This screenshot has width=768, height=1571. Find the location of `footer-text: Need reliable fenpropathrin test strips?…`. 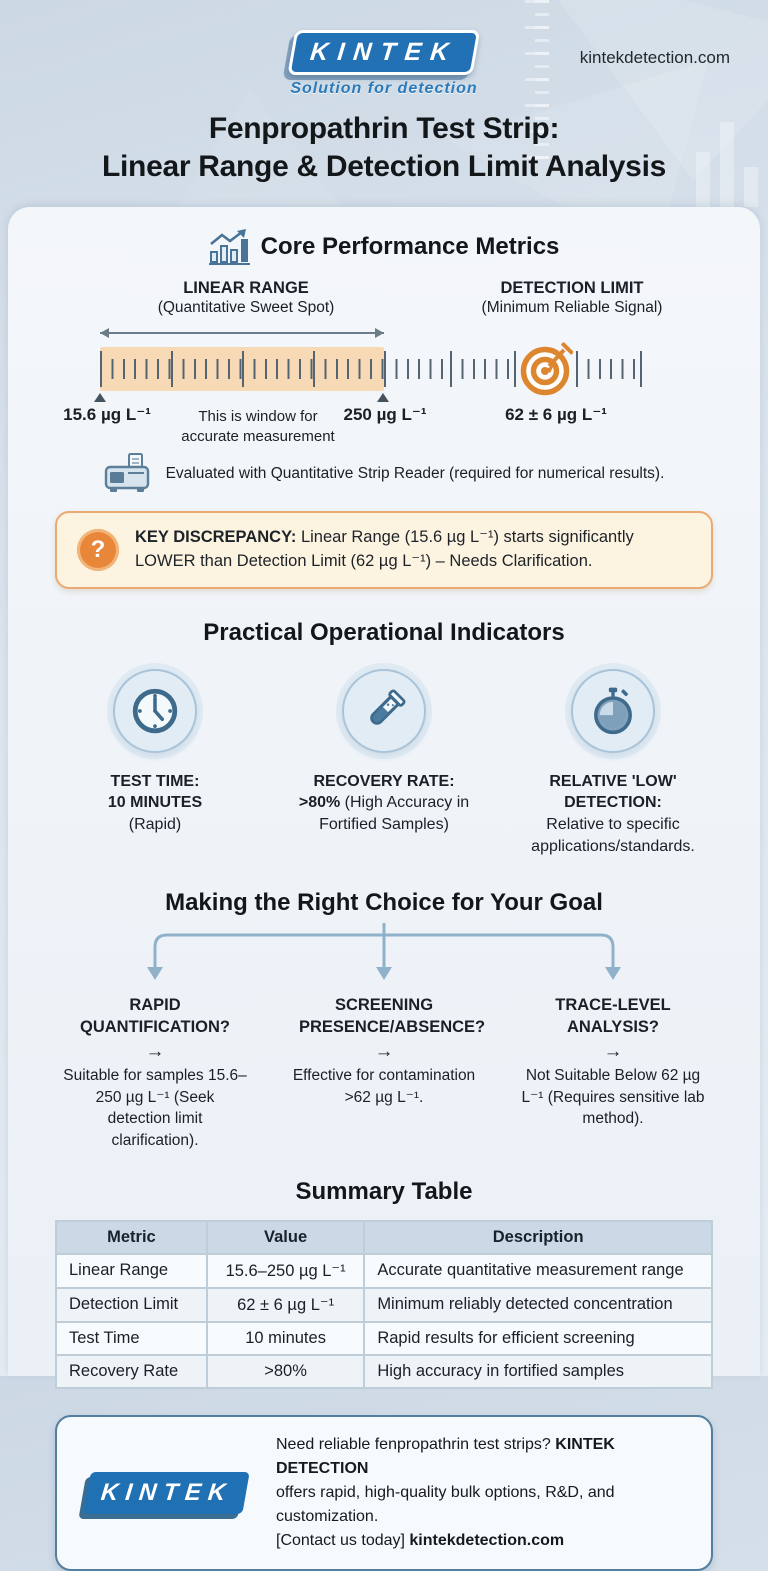

footer-text: Need reliable fenpropathrin test strips?… is located at coordinates (445, 1492).